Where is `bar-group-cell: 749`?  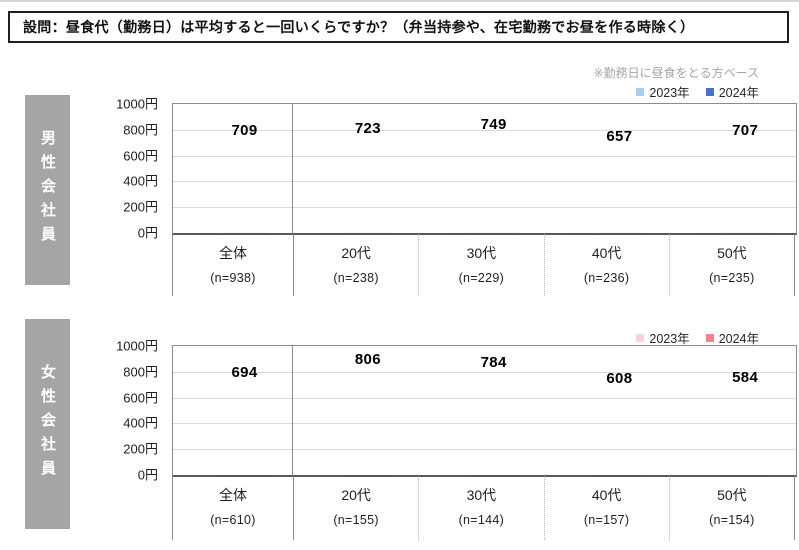
bar-group-cell: 749 is located at coordinates (482, 168).